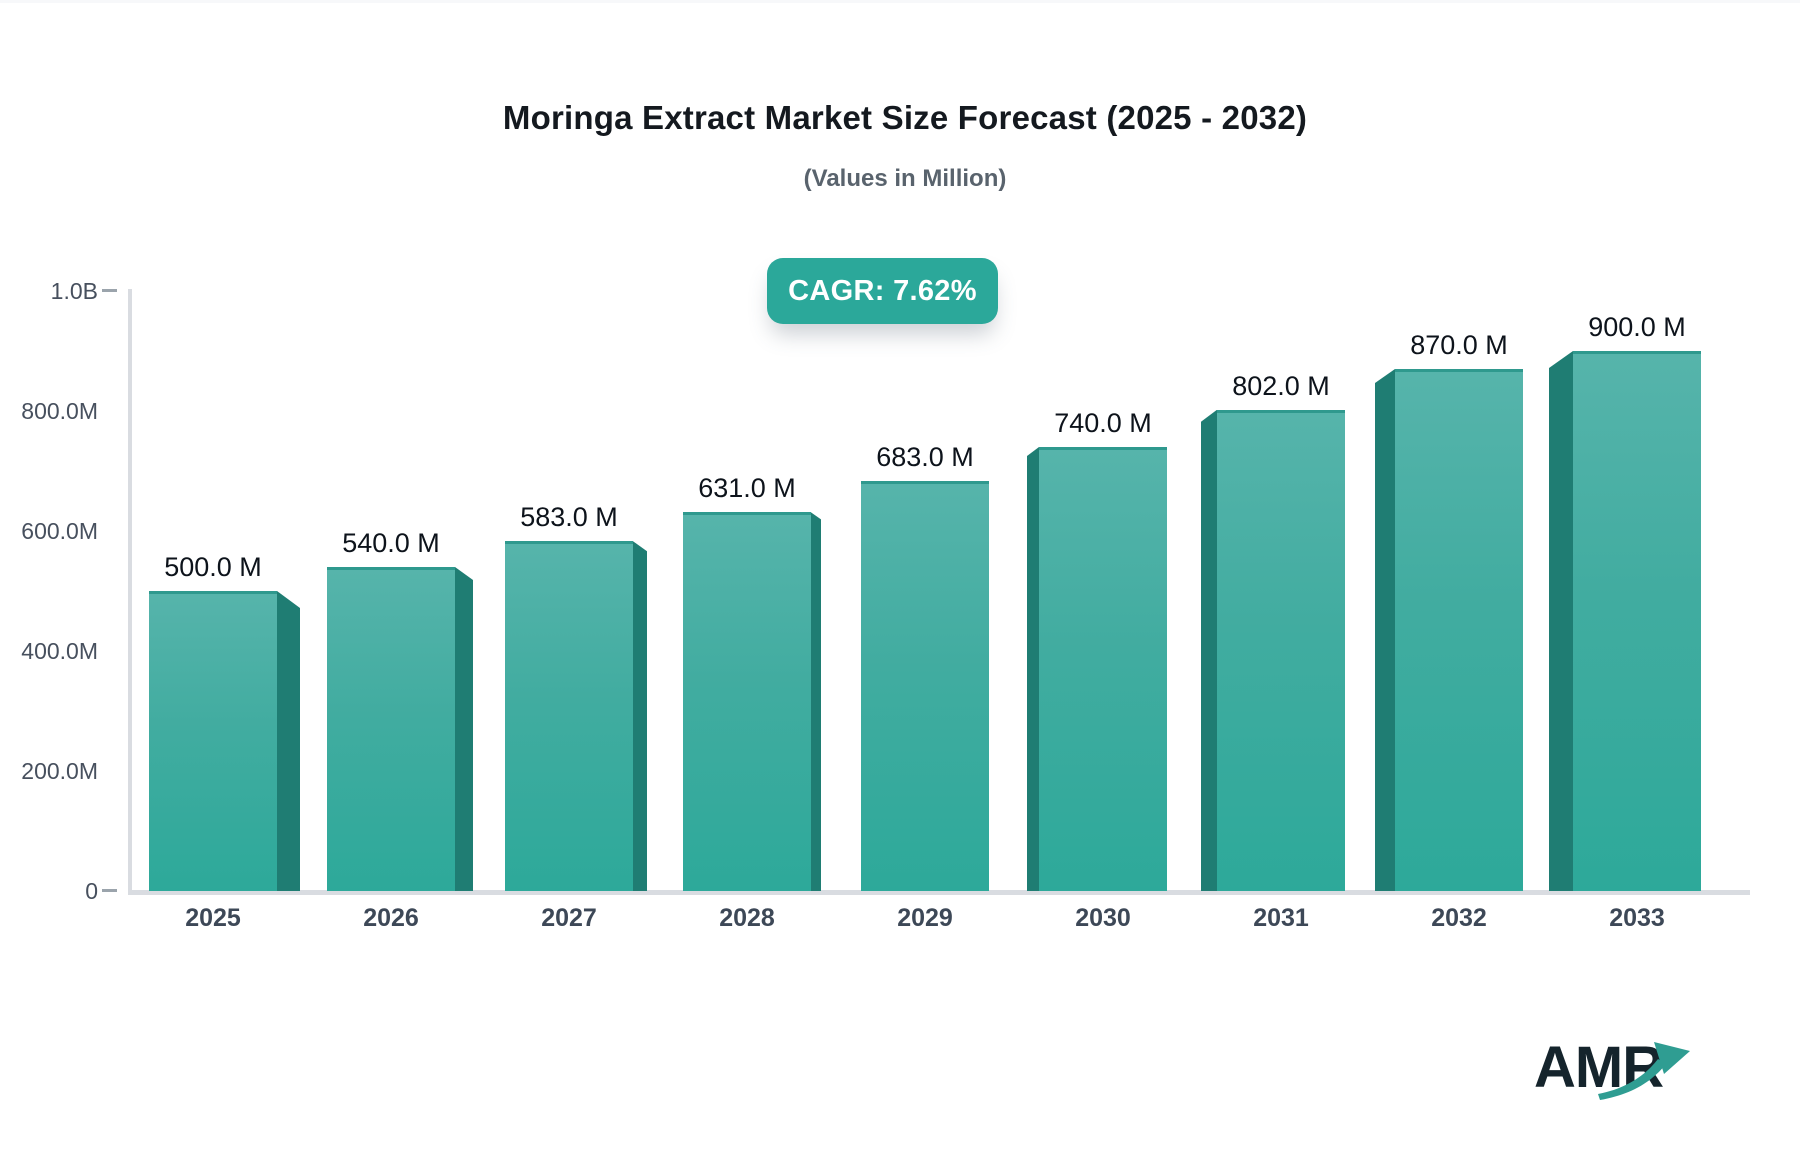 The height and width of the screenshot is (1156, 1800). What do you see at coordinates (1459, 918) in the screenshot?
I see `x-axis-label: 2032` at bounding box center [1459, 918].